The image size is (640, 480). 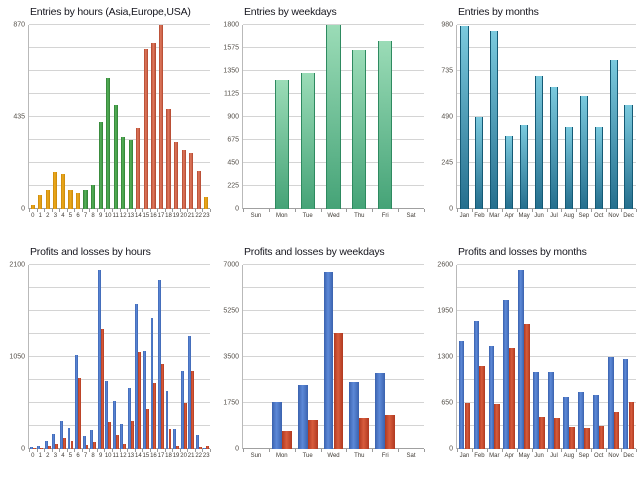 I want to click on x-axis-line, so click(x=546, y=448).